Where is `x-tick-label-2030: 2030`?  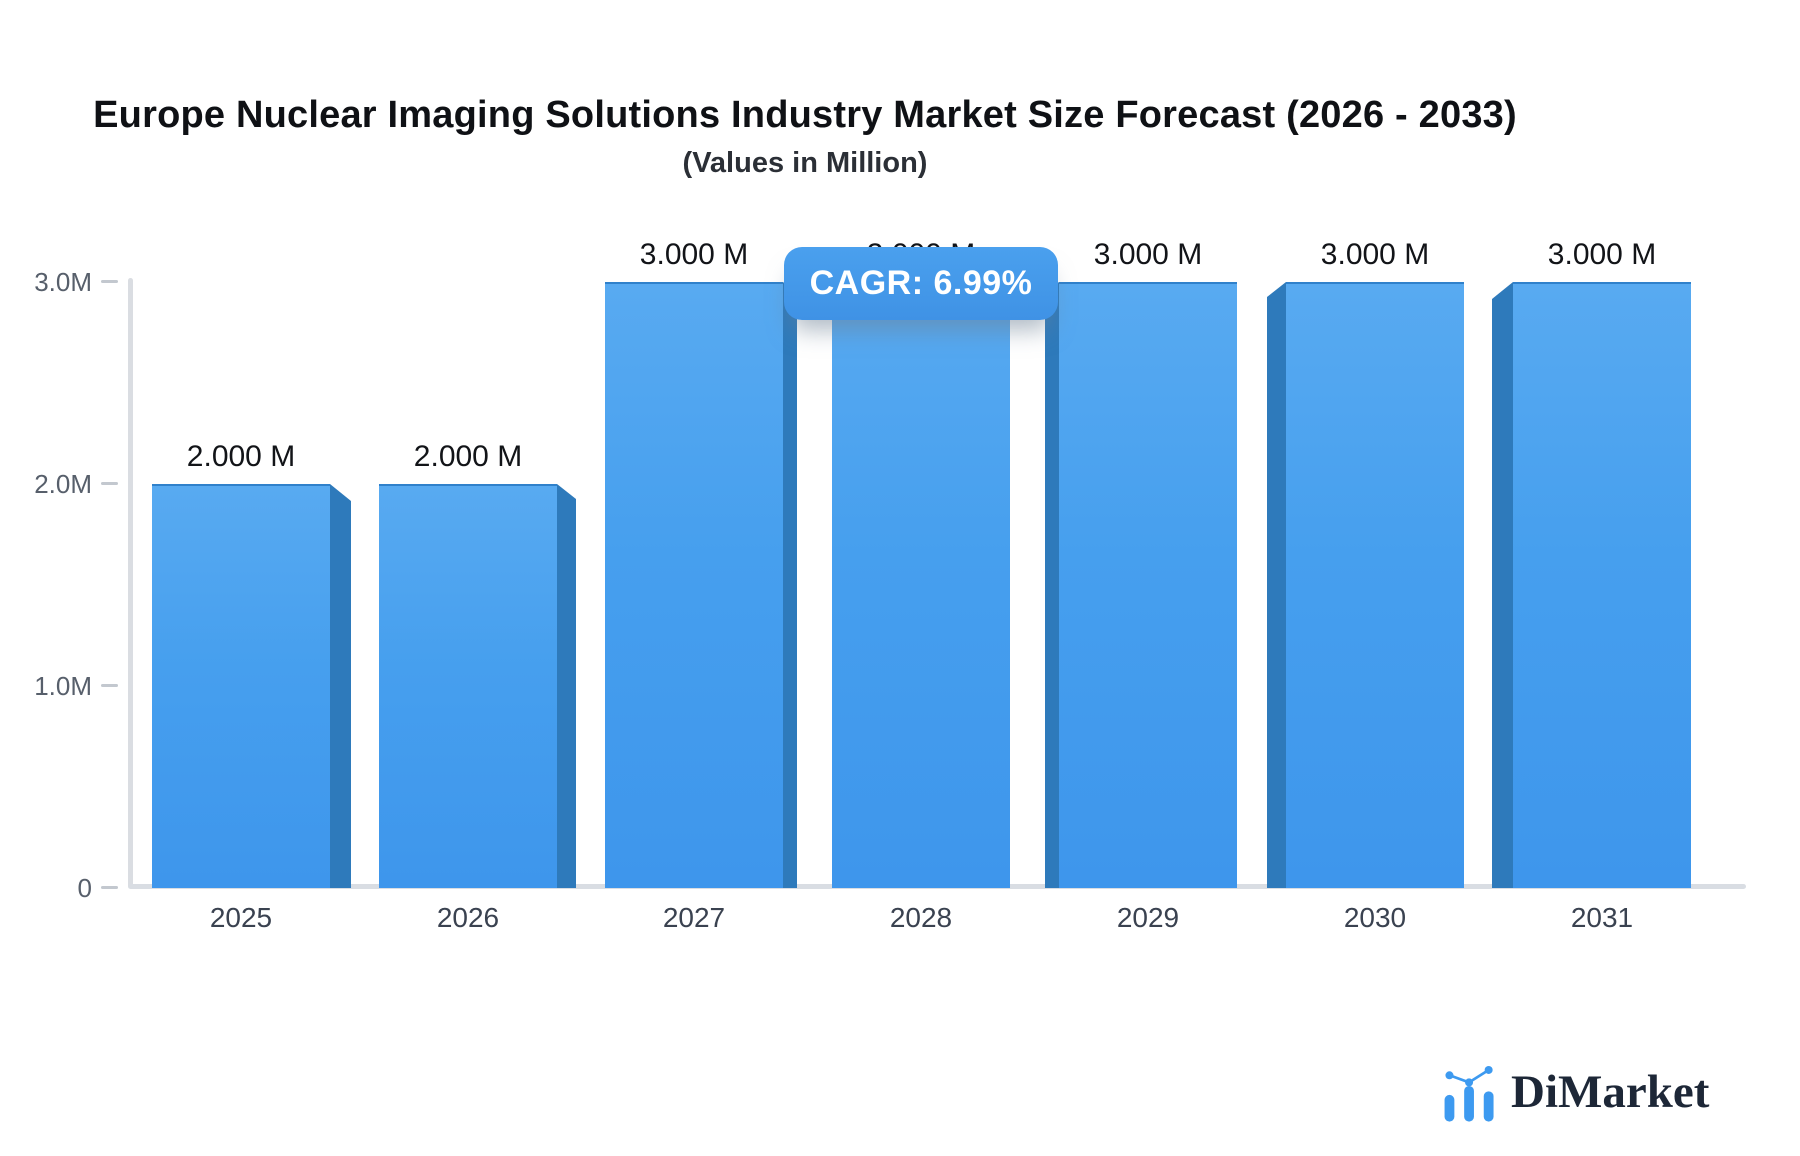 x-tick-label-2030: 2030 is located at coordinates (1375, 917).